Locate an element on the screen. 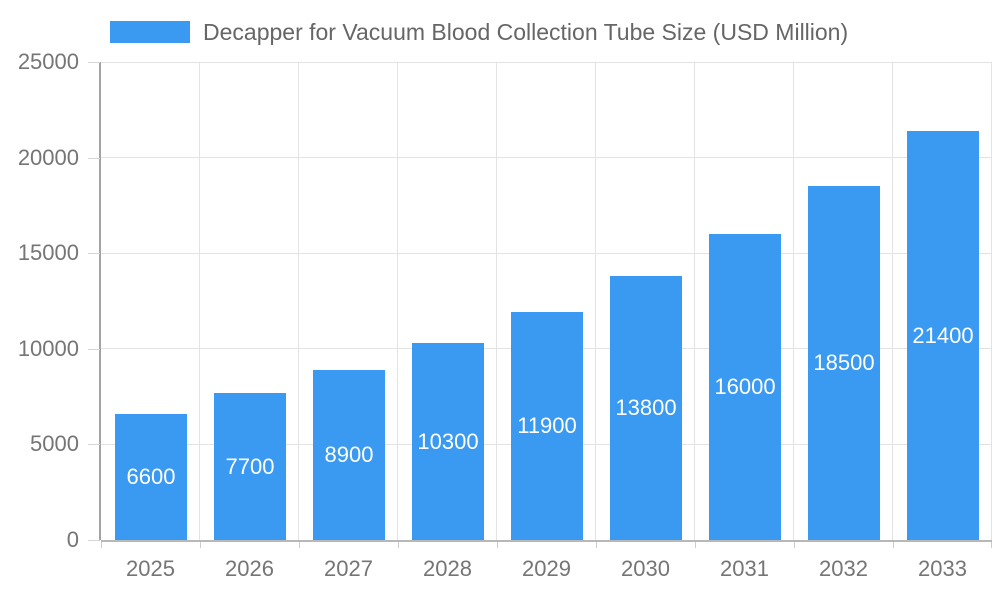 The height and width of the screenshot is (600, 1000). y-tick-label: 5000 is located at coordinates (54, 444).